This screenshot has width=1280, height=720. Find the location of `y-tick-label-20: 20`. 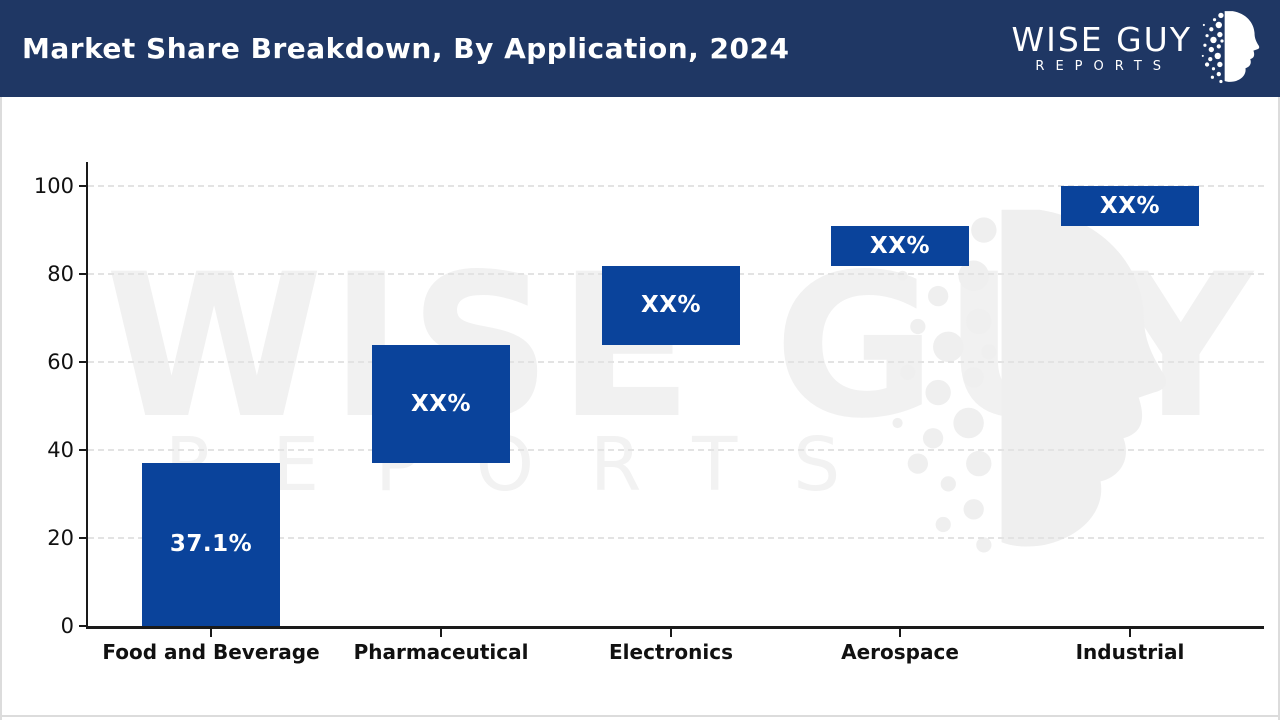

y-tick-label-20: 20 is located at coordinates (60, 538).